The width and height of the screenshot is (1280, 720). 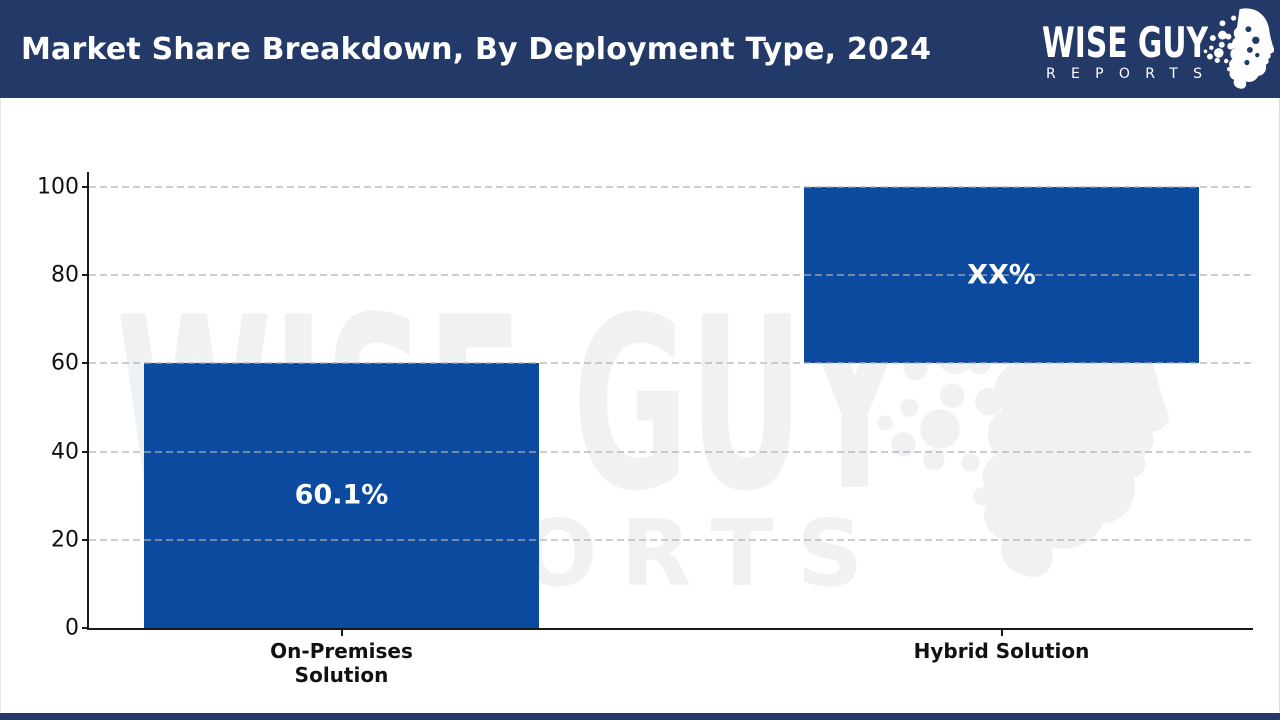 I want to click on y-tick-label-60: 60, so click(x=65, y=363).